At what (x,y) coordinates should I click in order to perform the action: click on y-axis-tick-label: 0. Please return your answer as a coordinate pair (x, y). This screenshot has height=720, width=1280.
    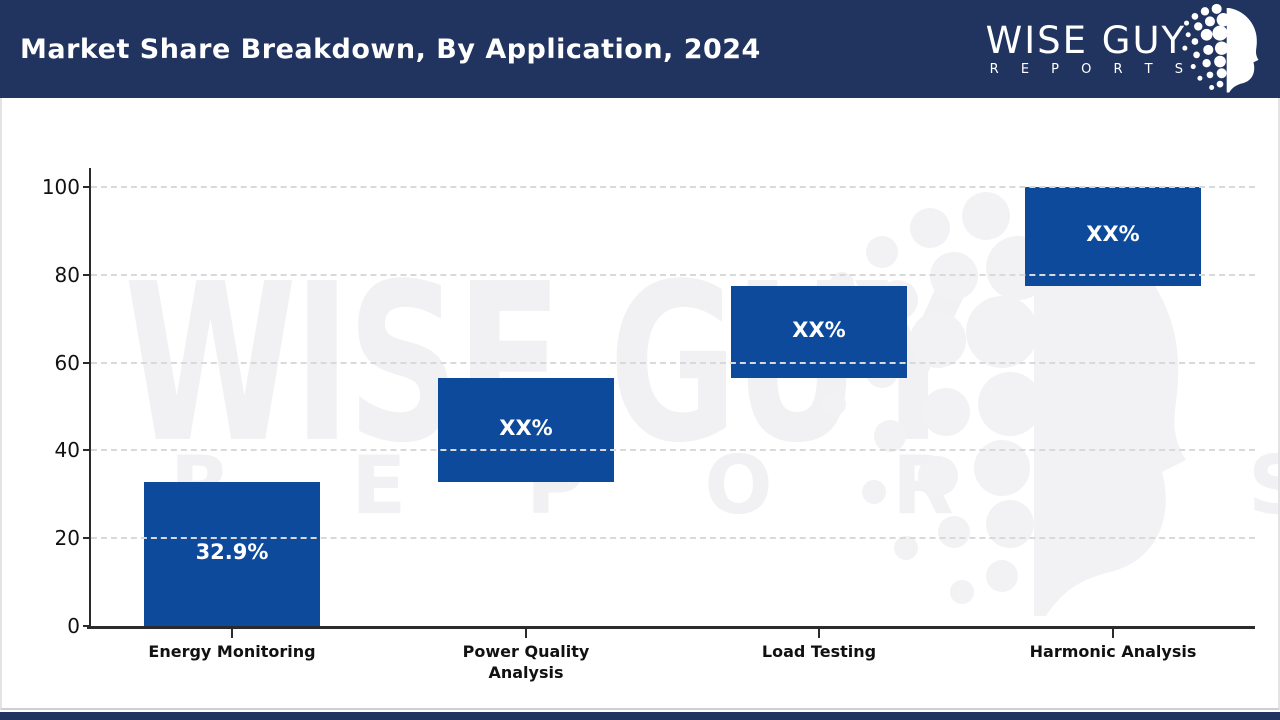
    Looking at the image, I should click on (73, 626).